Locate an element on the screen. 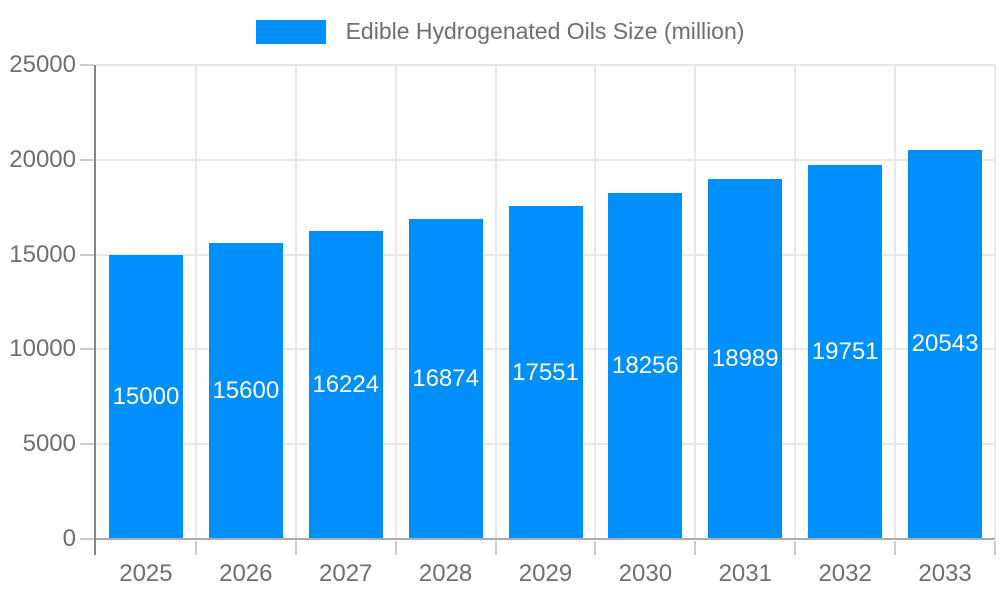 The image size is (1000, 600). bar-value-label: 17551 is located at coordinates (545, 372).